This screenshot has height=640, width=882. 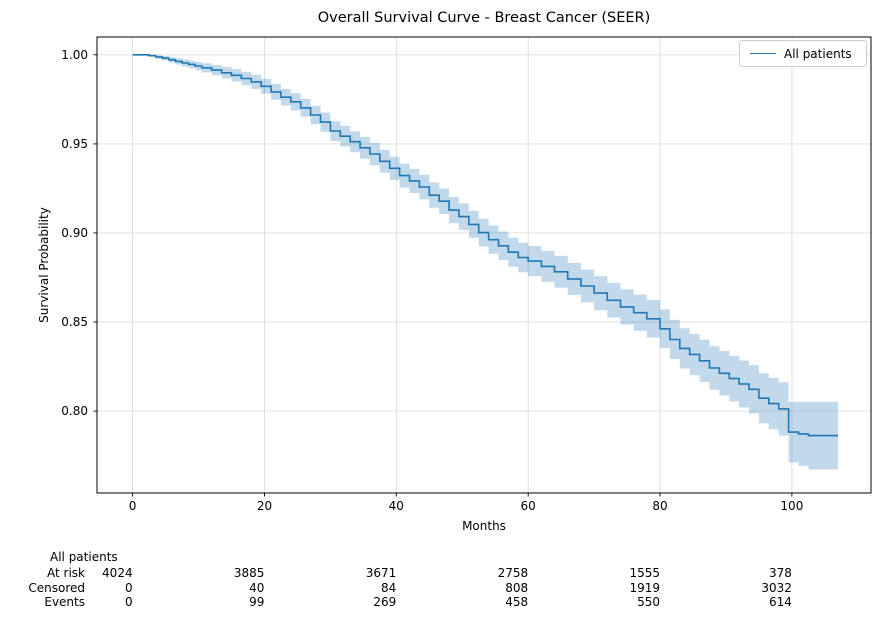 I want to click on legend: All patients, so click(x=803, y=53).